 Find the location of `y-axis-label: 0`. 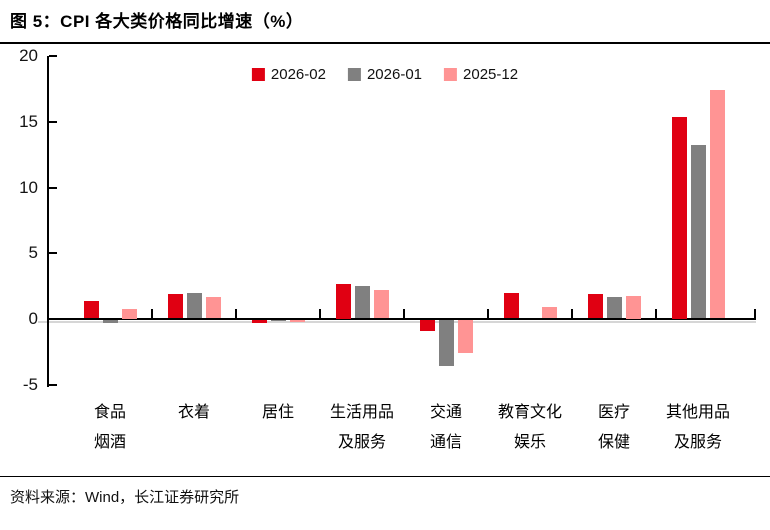

y-axis-label: 0 is located at coordinates (33, 318).